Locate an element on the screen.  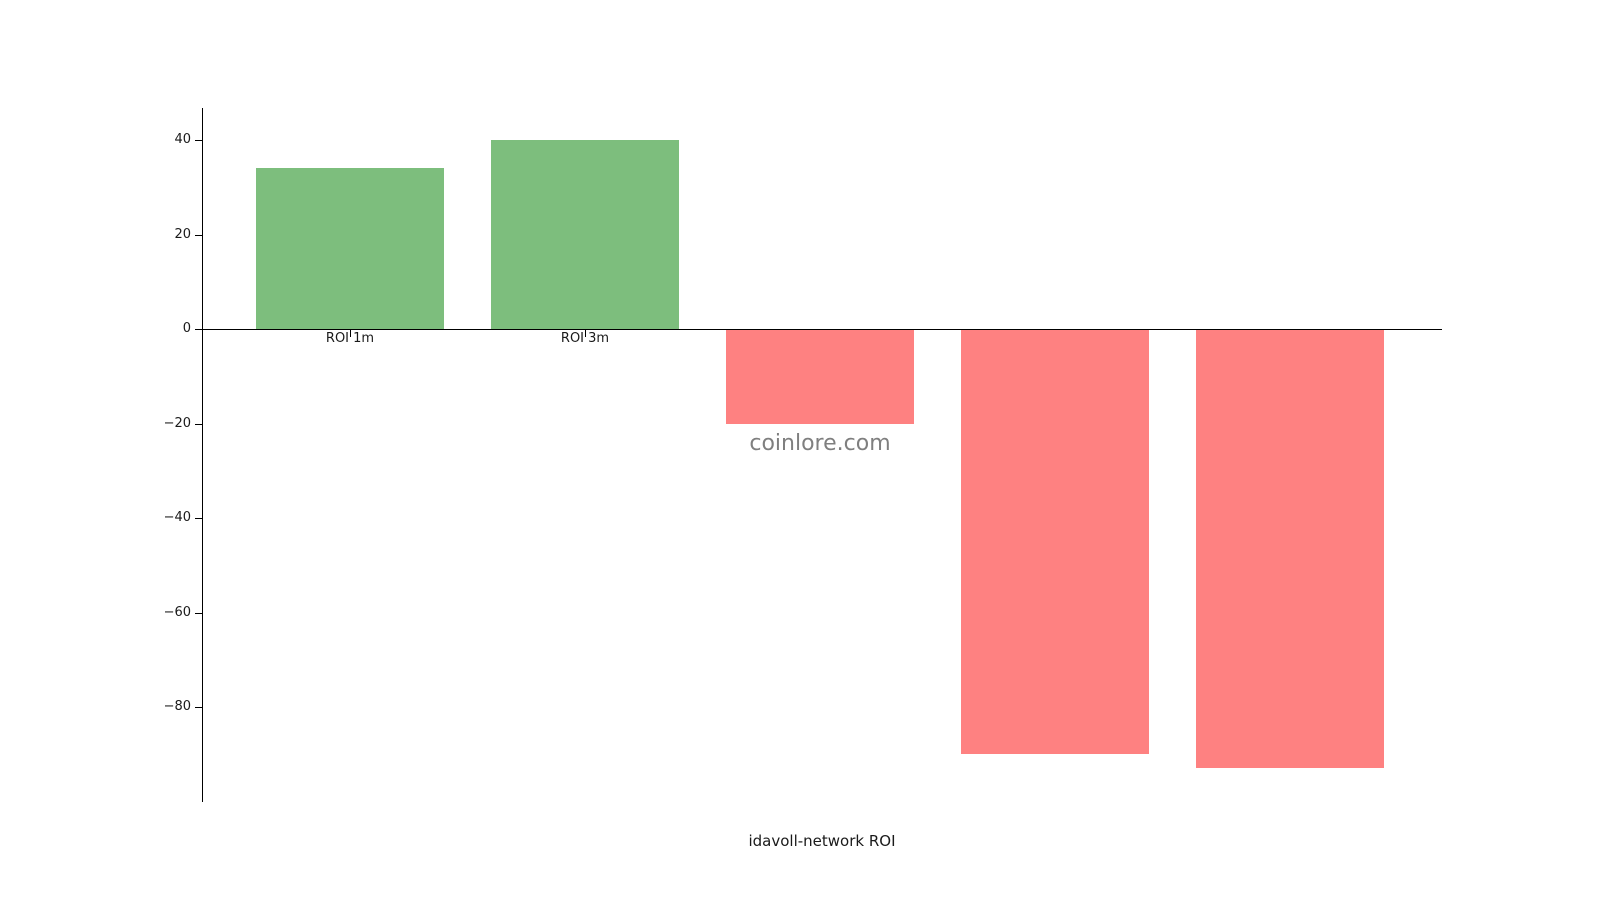
watermark-text: coinlore.com is located at coordinates (820, 443).